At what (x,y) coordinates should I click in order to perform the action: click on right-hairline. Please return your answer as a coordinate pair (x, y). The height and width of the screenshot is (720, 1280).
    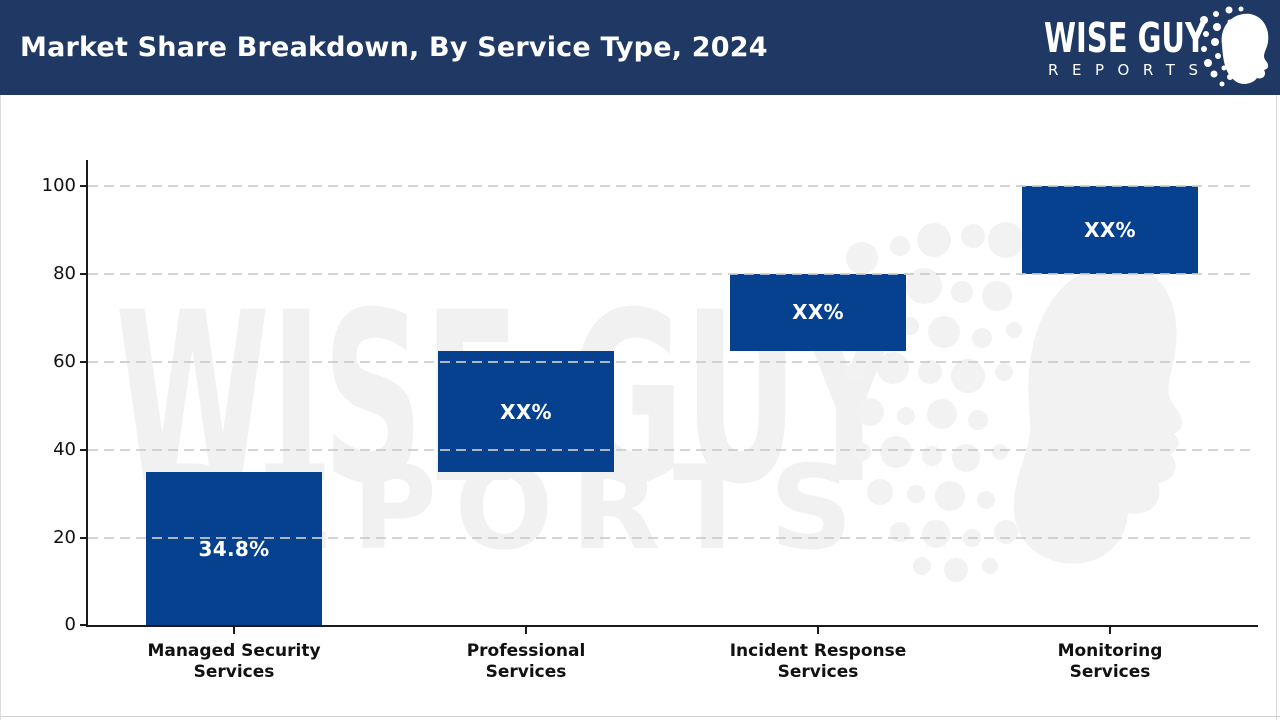
    Looking at the image, I should click on (1276, 407).